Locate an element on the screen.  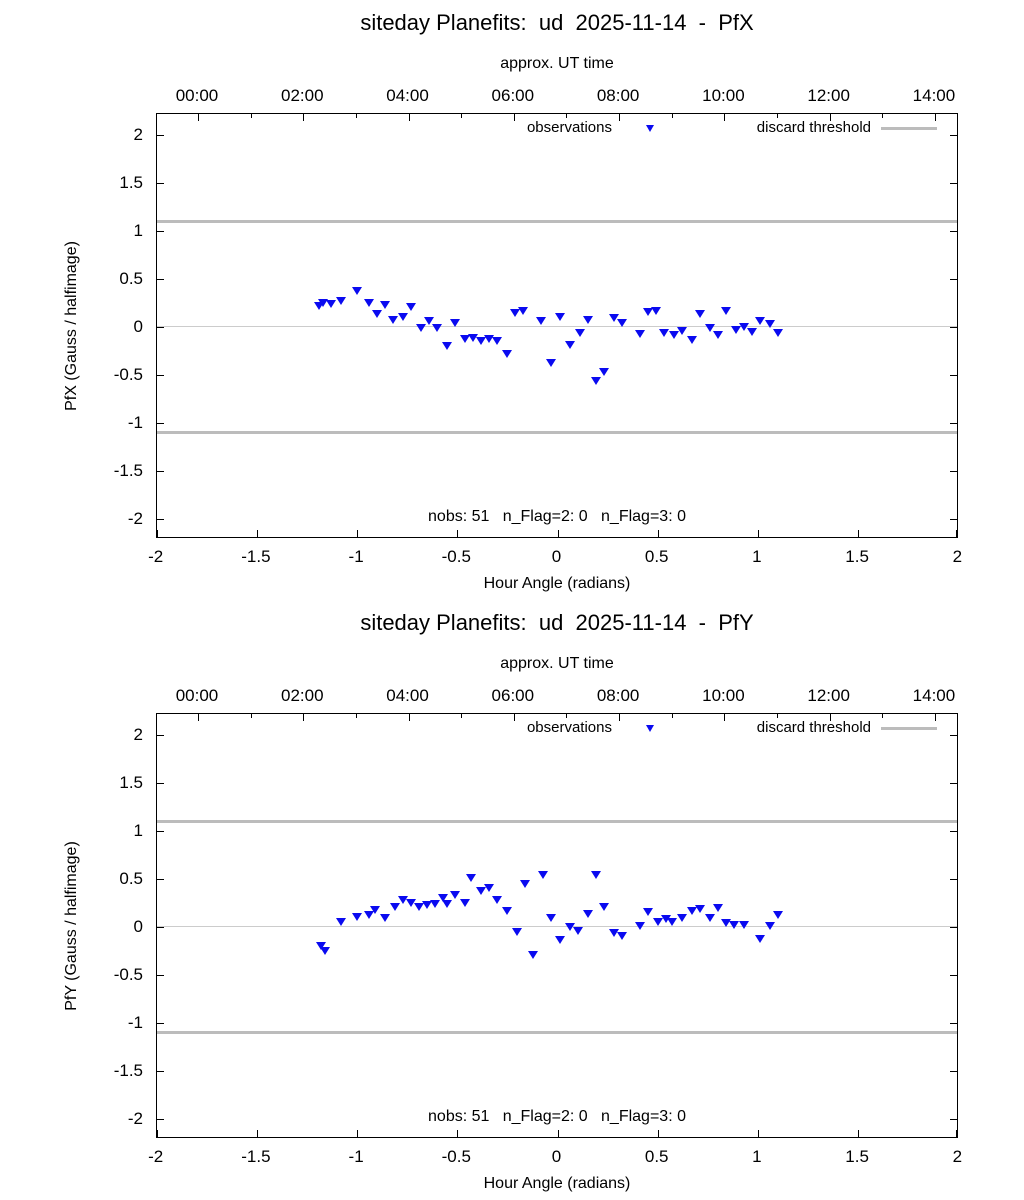
ut-tick-label: 10:00 is located at coordinates (723, 95).